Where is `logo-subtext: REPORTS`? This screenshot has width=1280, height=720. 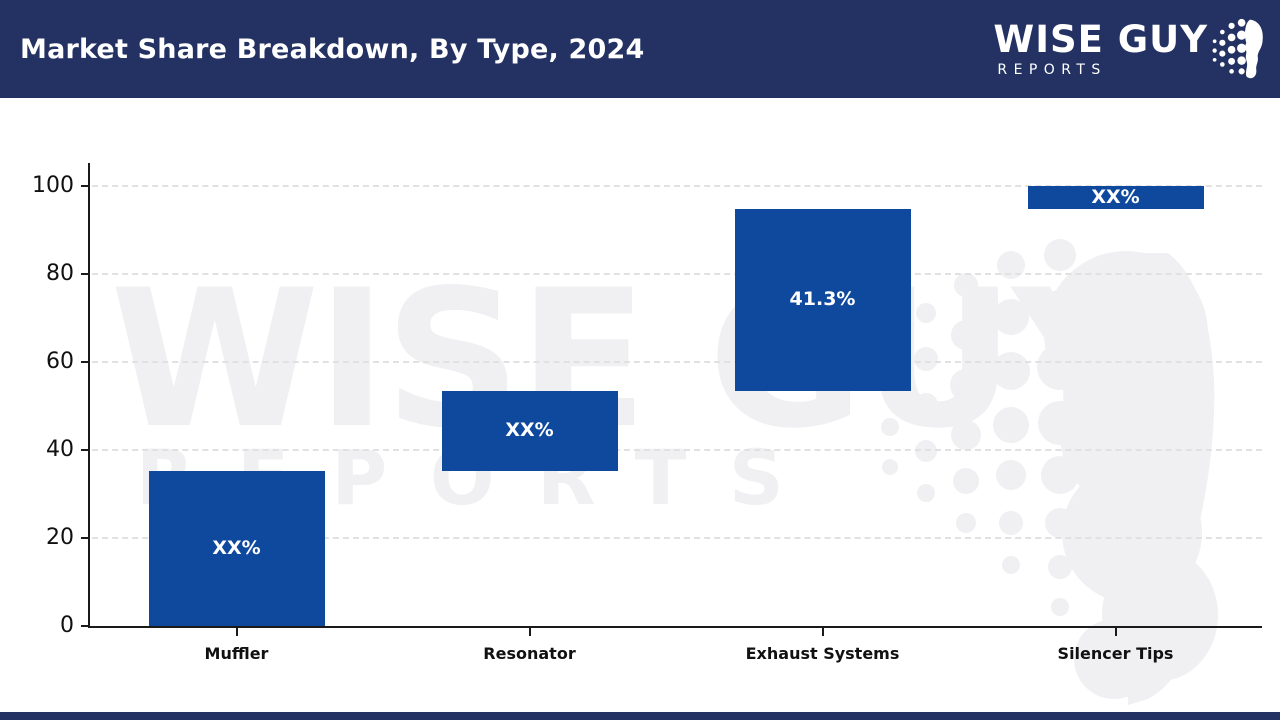
logo-subtext: REPORTS is located at coordinates (1052, 70).